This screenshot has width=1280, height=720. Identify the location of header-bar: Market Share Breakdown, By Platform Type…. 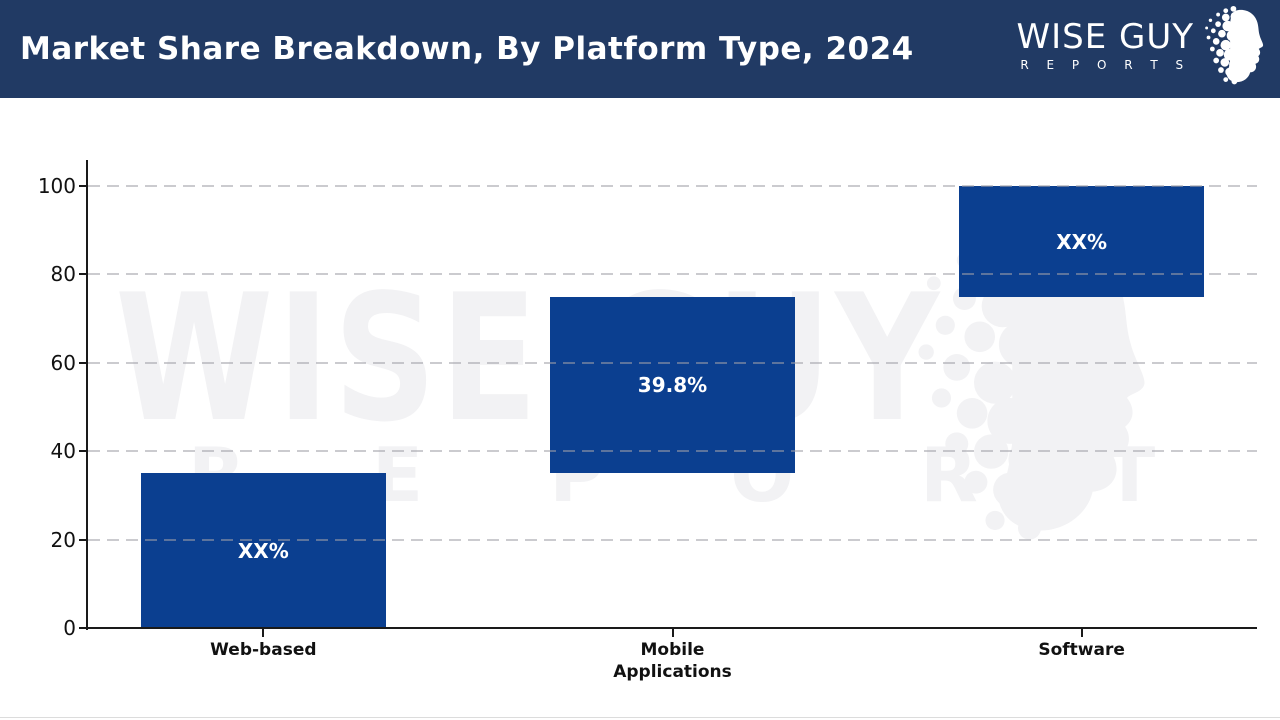
(640, 49).